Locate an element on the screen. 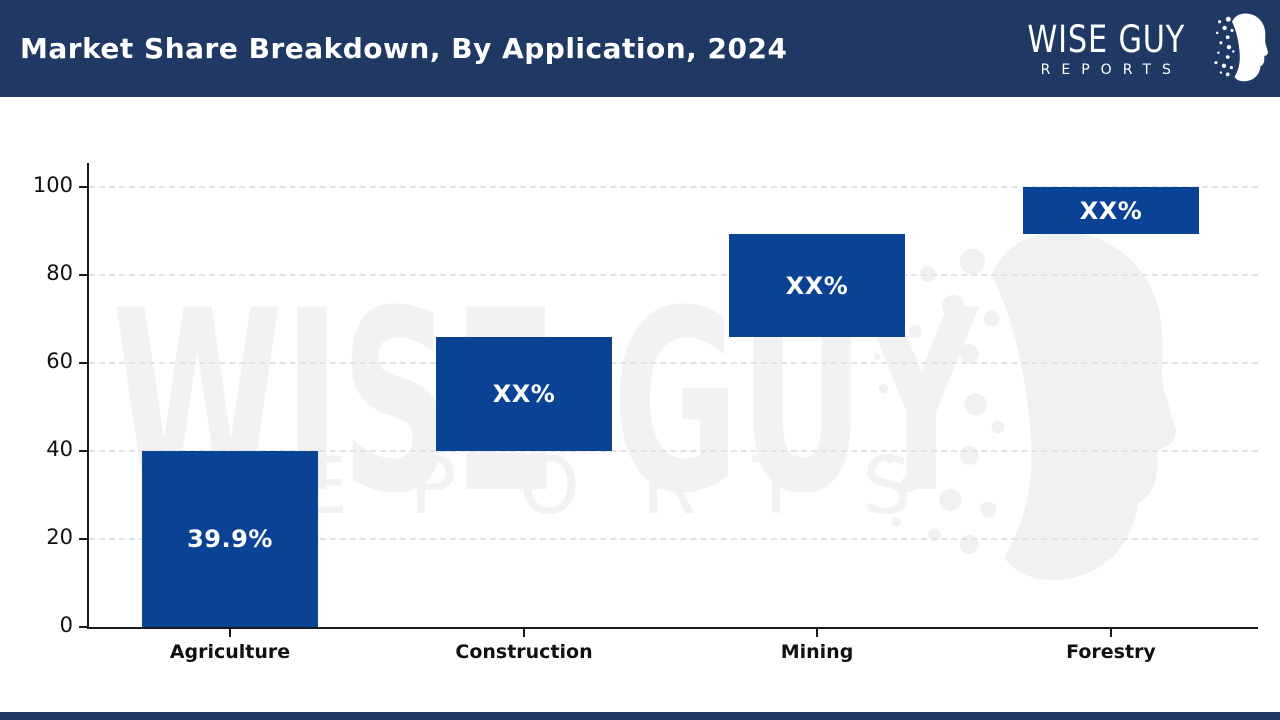 The image size is (1280, 720). bar-construction: XX% is located at coordinates (524, 394).